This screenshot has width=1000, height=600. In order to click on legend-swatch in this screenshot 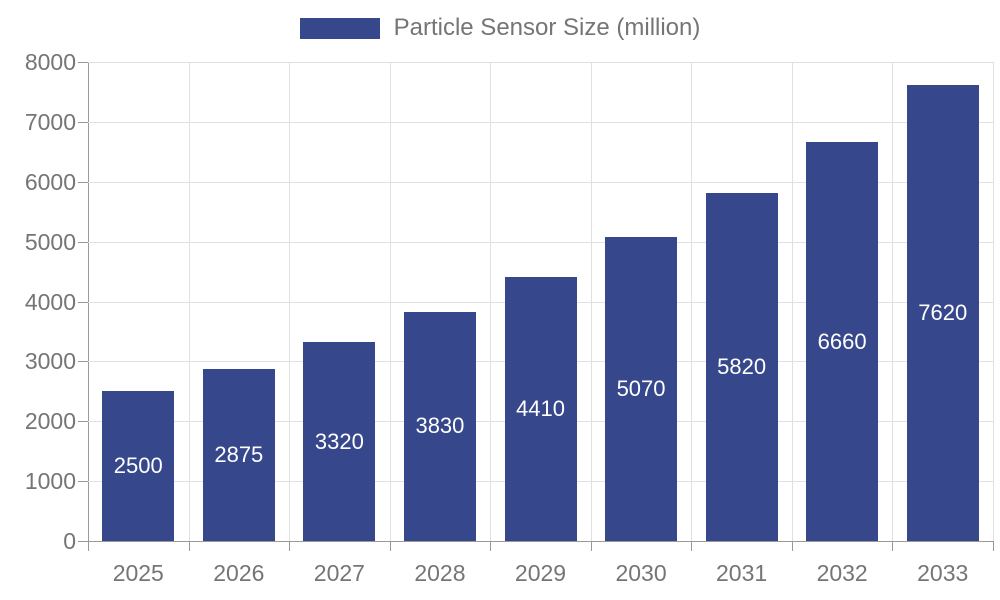, I will do `click(339, 28)`.